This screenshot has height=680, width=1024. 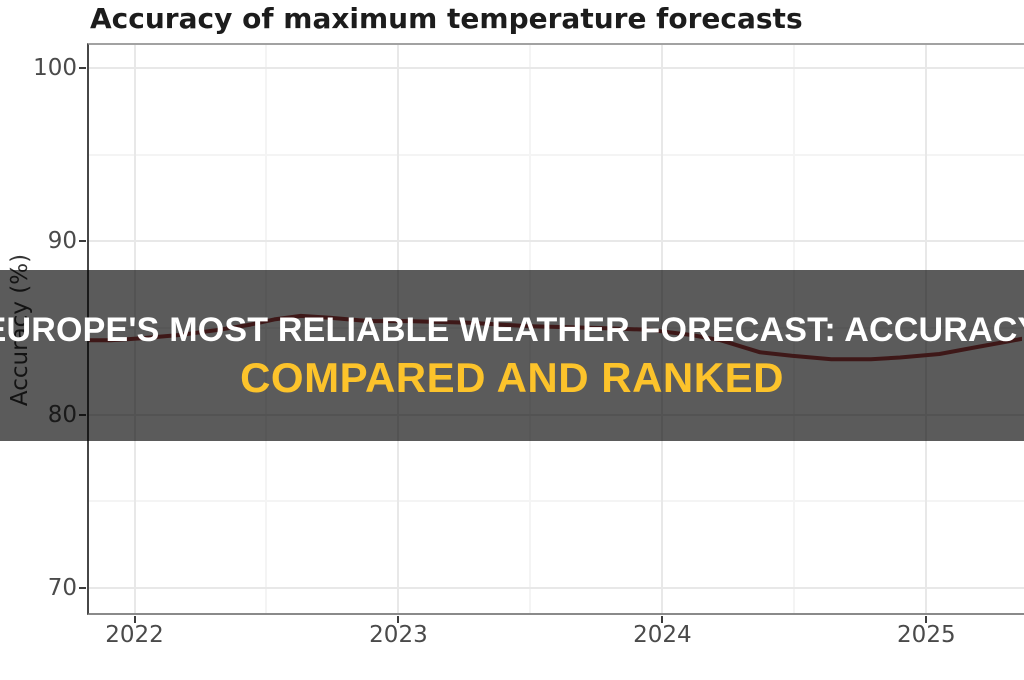 What do you see at coordinates (62, 241) in the screenshot?
I see `y-tick-label: 90` at bounding box center [62, 241].